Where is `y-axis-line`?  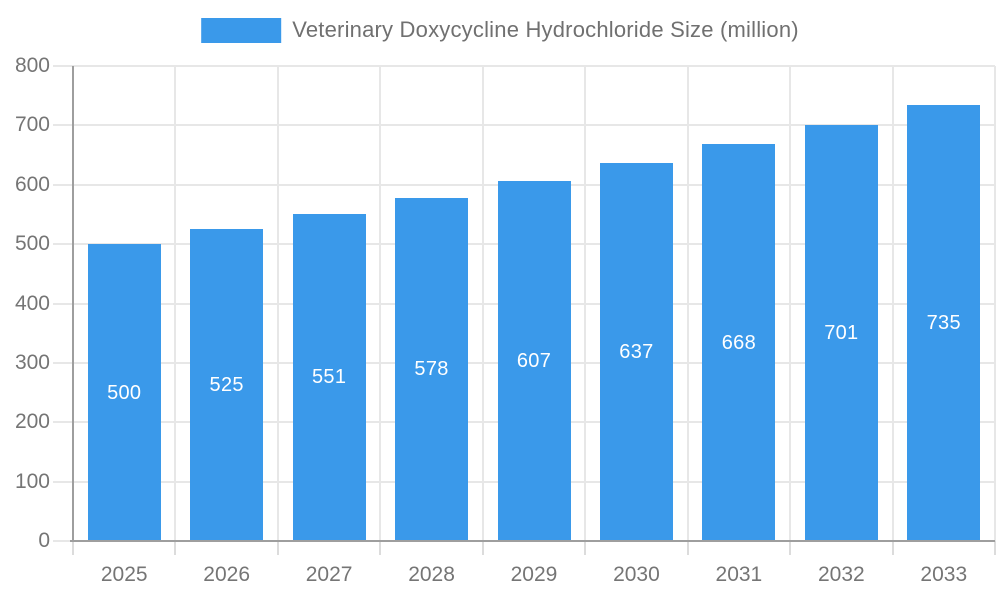
y-axis-line is located at coordinates (73, 303).